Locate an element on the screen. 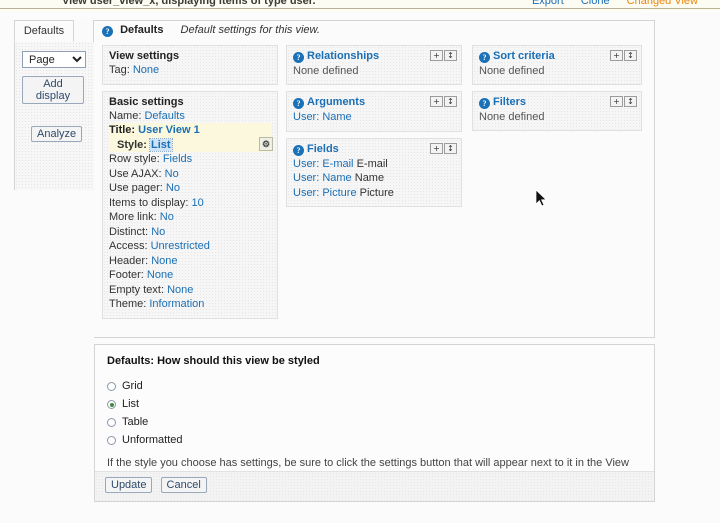  list-item: Items to display: 10 is located at coordinates (190, 203).